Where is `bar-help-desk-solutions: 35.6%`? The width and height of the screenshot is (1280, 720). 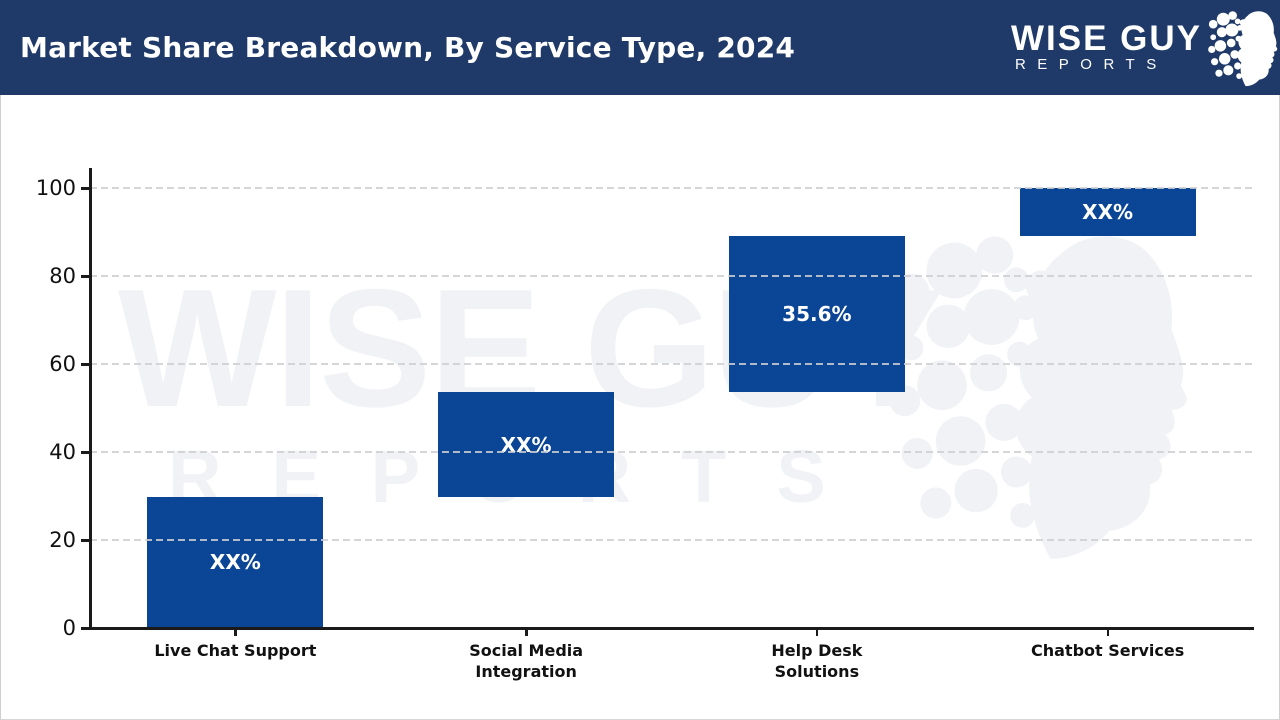 bar-help-desk-solutions: 35.6% is located at coordinates (816, 314).